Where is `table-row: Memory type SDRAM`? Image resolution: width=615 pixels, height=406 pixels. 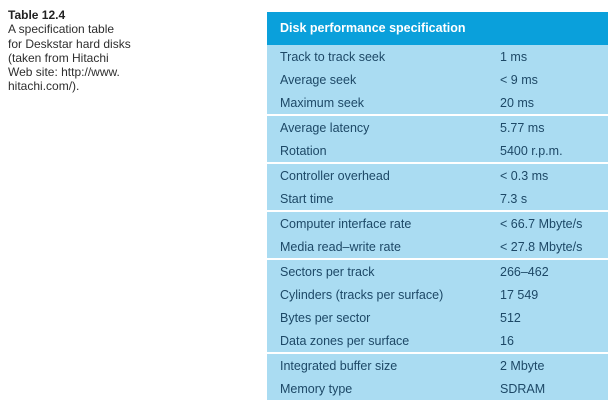 table-row: Memory type SDRAM is located at coordinates (437, 388).